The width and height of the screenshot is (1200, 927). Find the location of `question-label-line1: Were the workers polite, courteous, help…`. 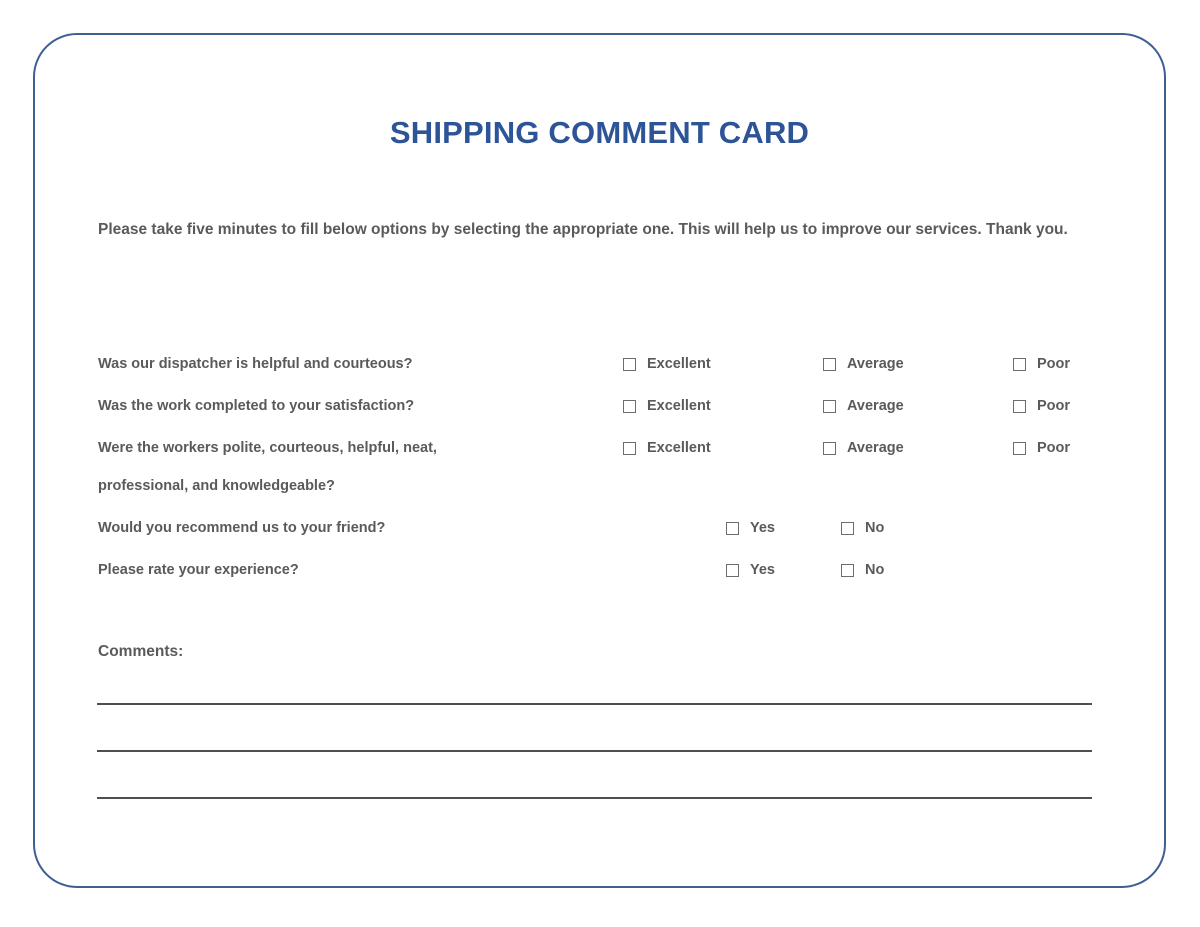

question-label-line1: Were the workers polite, courteous, help… is located at coordinates (267, 448).